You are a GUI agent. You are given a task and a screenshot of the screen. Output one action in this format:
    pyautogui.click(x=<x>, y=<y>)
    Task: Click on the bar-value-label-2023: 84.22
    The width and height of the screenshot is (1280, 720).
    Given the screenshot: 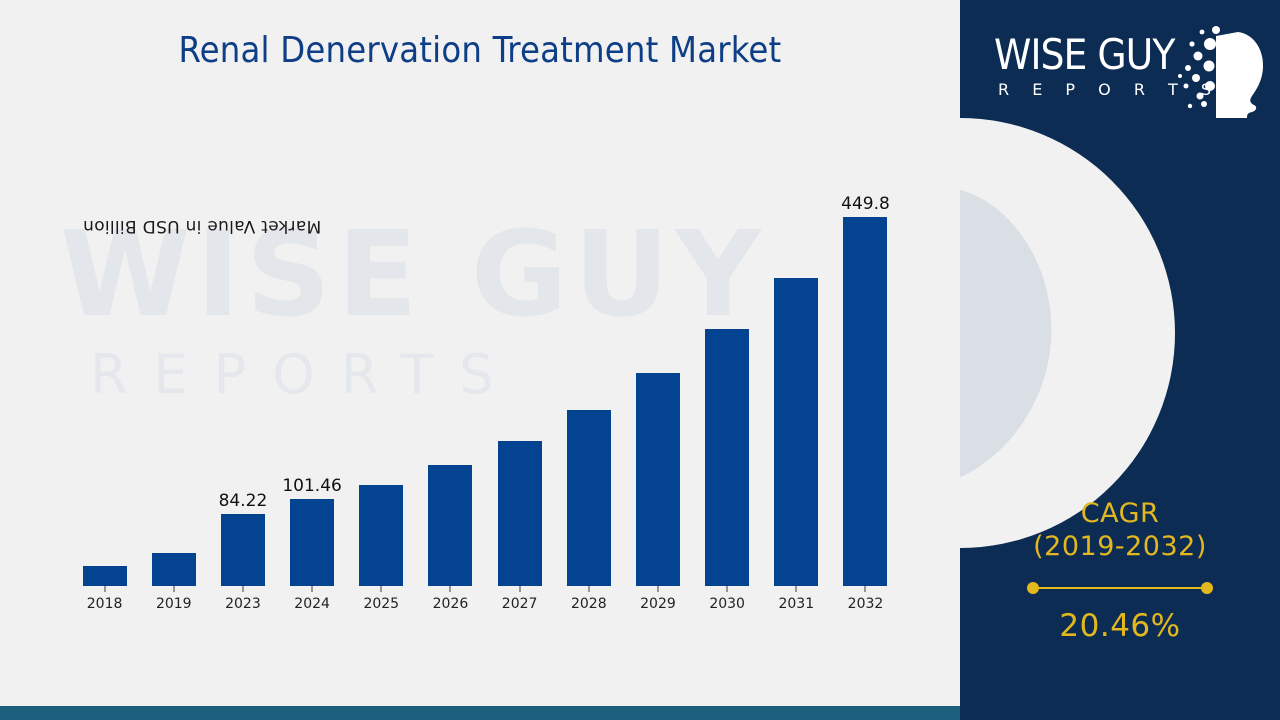 What is the action you would take?
    pyautogui.click(x=243, y=501)
    